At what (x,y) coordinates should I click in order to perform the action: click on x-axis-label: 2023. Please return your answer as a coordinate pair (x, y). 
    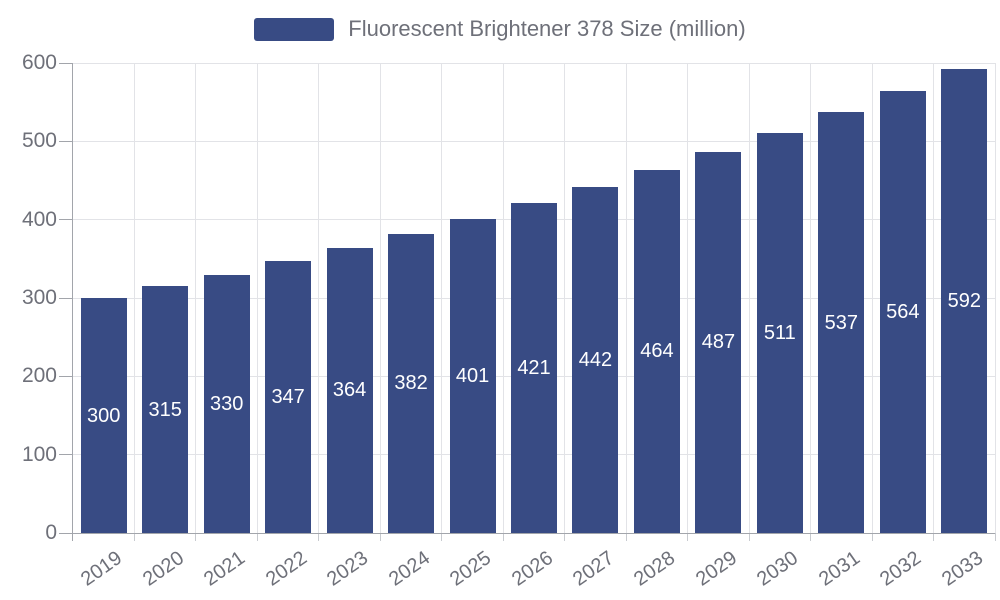
    Looking at the image, I should click on (348, 569).